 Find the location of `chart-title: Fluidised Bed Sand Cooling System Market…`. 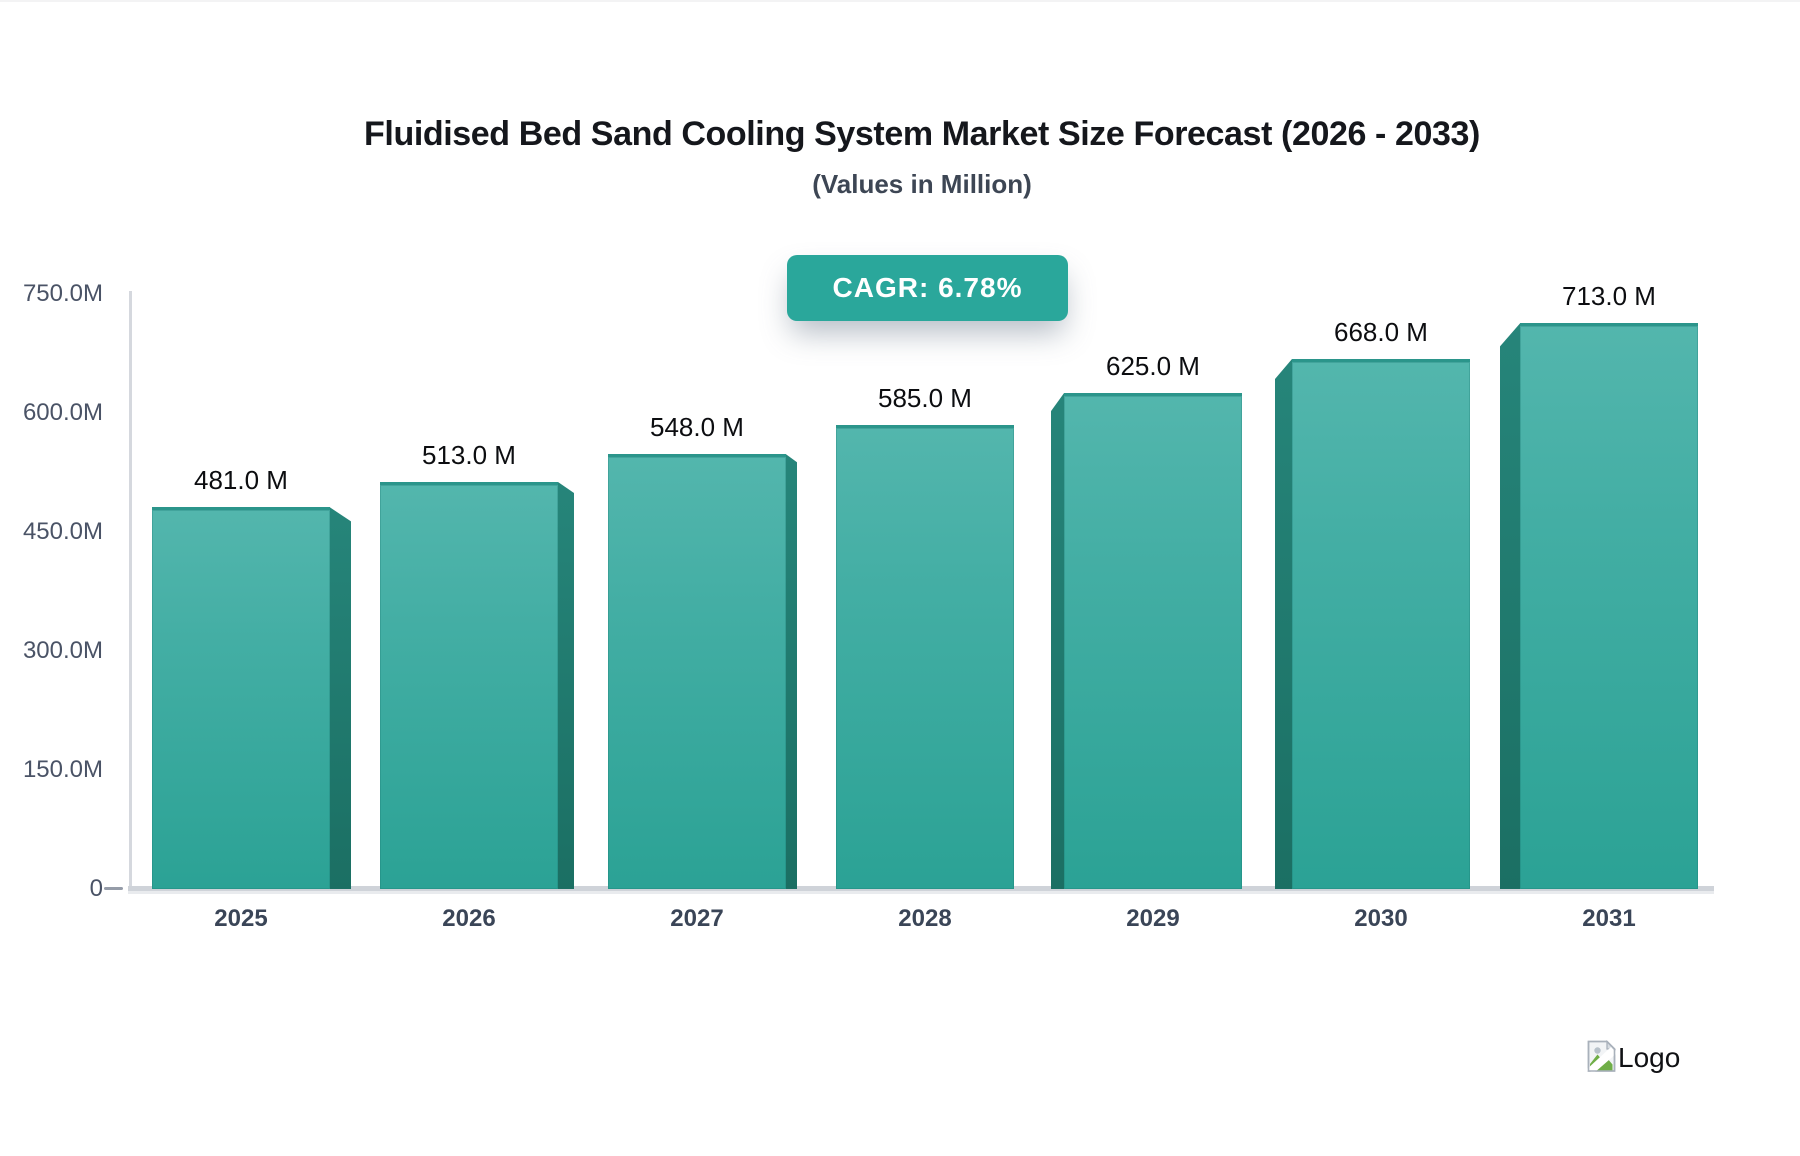

chart-title: Fluidised Bed Sand Cooling System Market… is located at coordinates (922, 134).